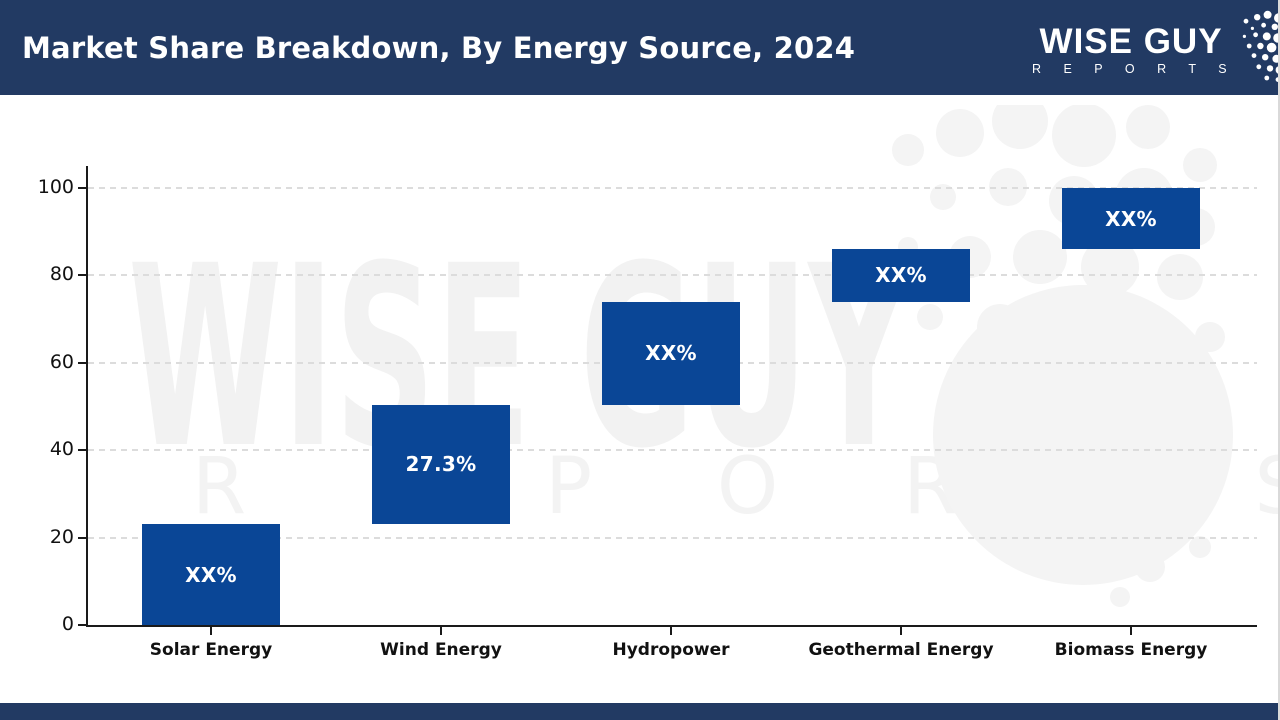  What do you see at coordinates (901, 650) in the screenshot?
I see `x-category-label: Geothermal Energy` at bounding box center [901, 650].